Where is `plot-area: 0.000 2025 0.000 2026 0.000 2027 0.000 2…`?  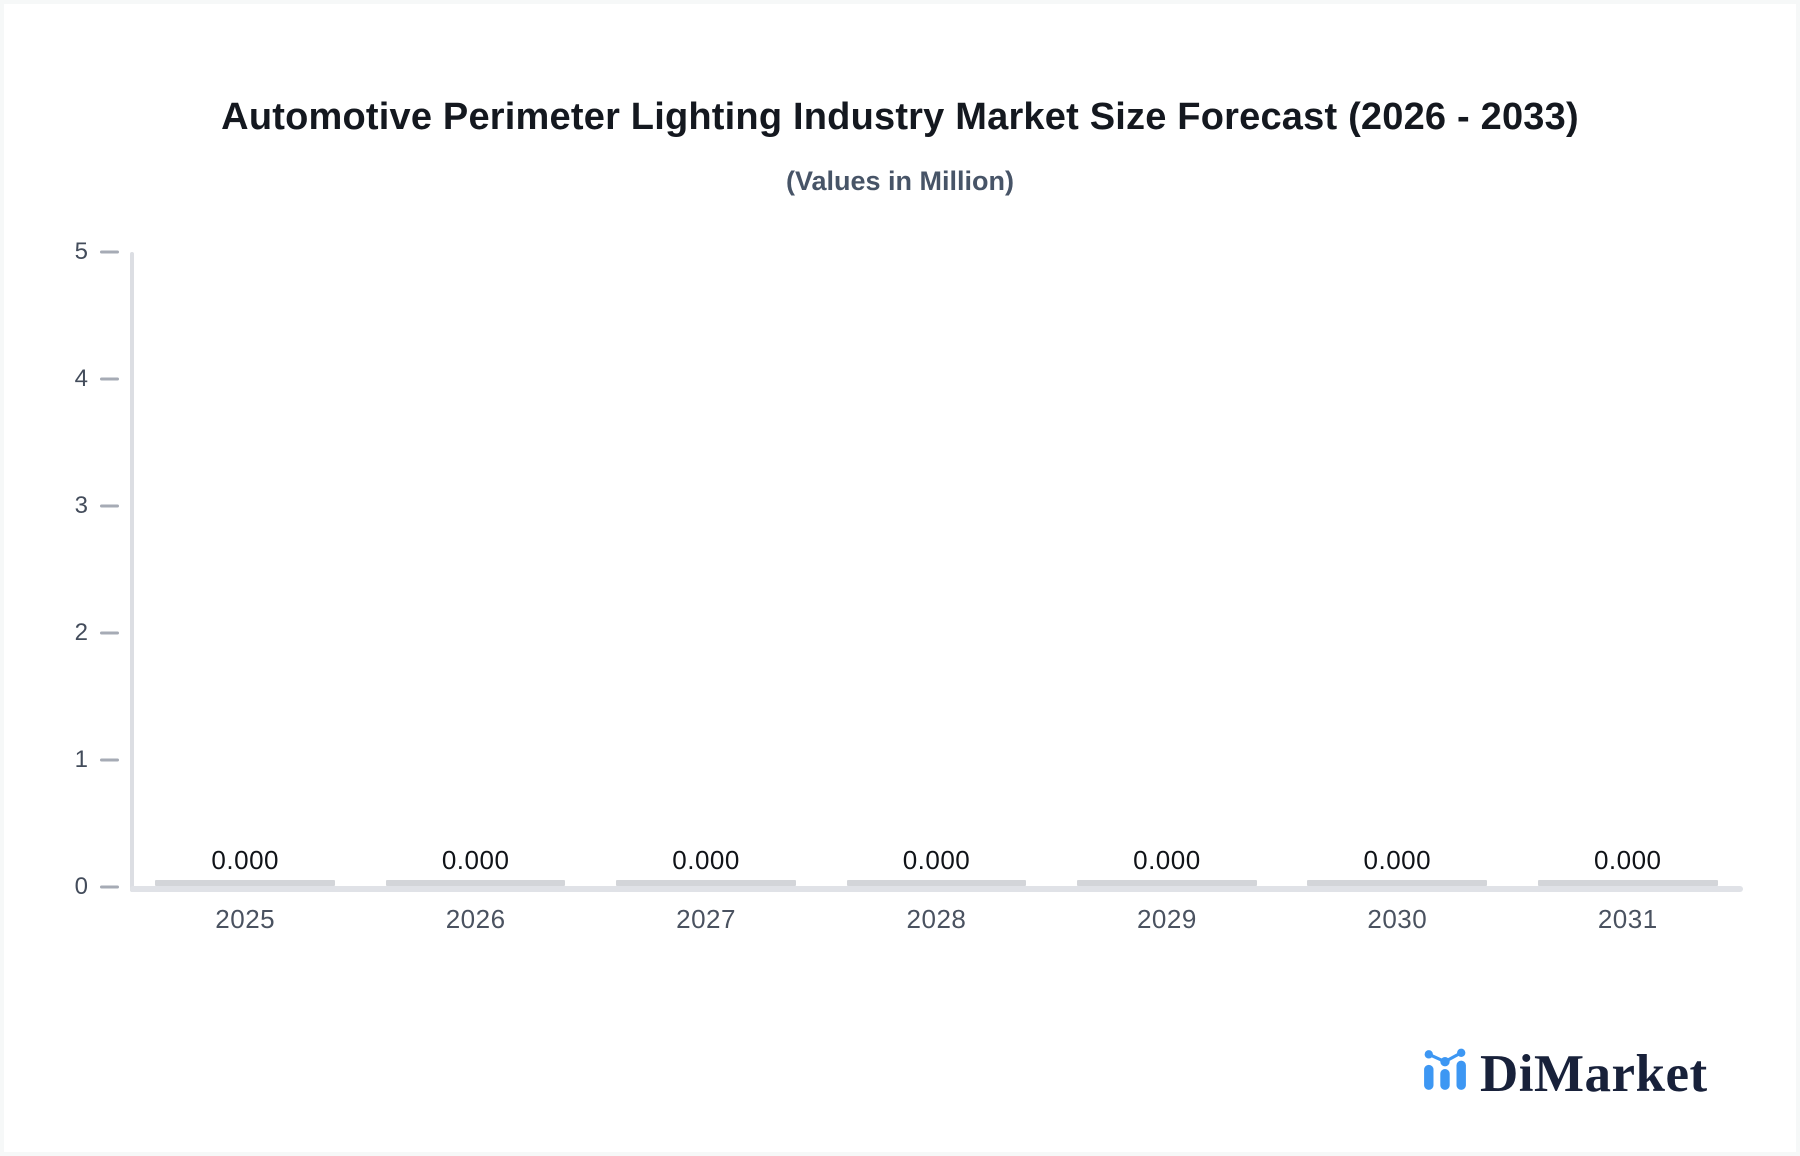 plot-area: 0.000 2025 0.000 2026 0.000 2027 0.000 2… is located at coordinates (936, 843).